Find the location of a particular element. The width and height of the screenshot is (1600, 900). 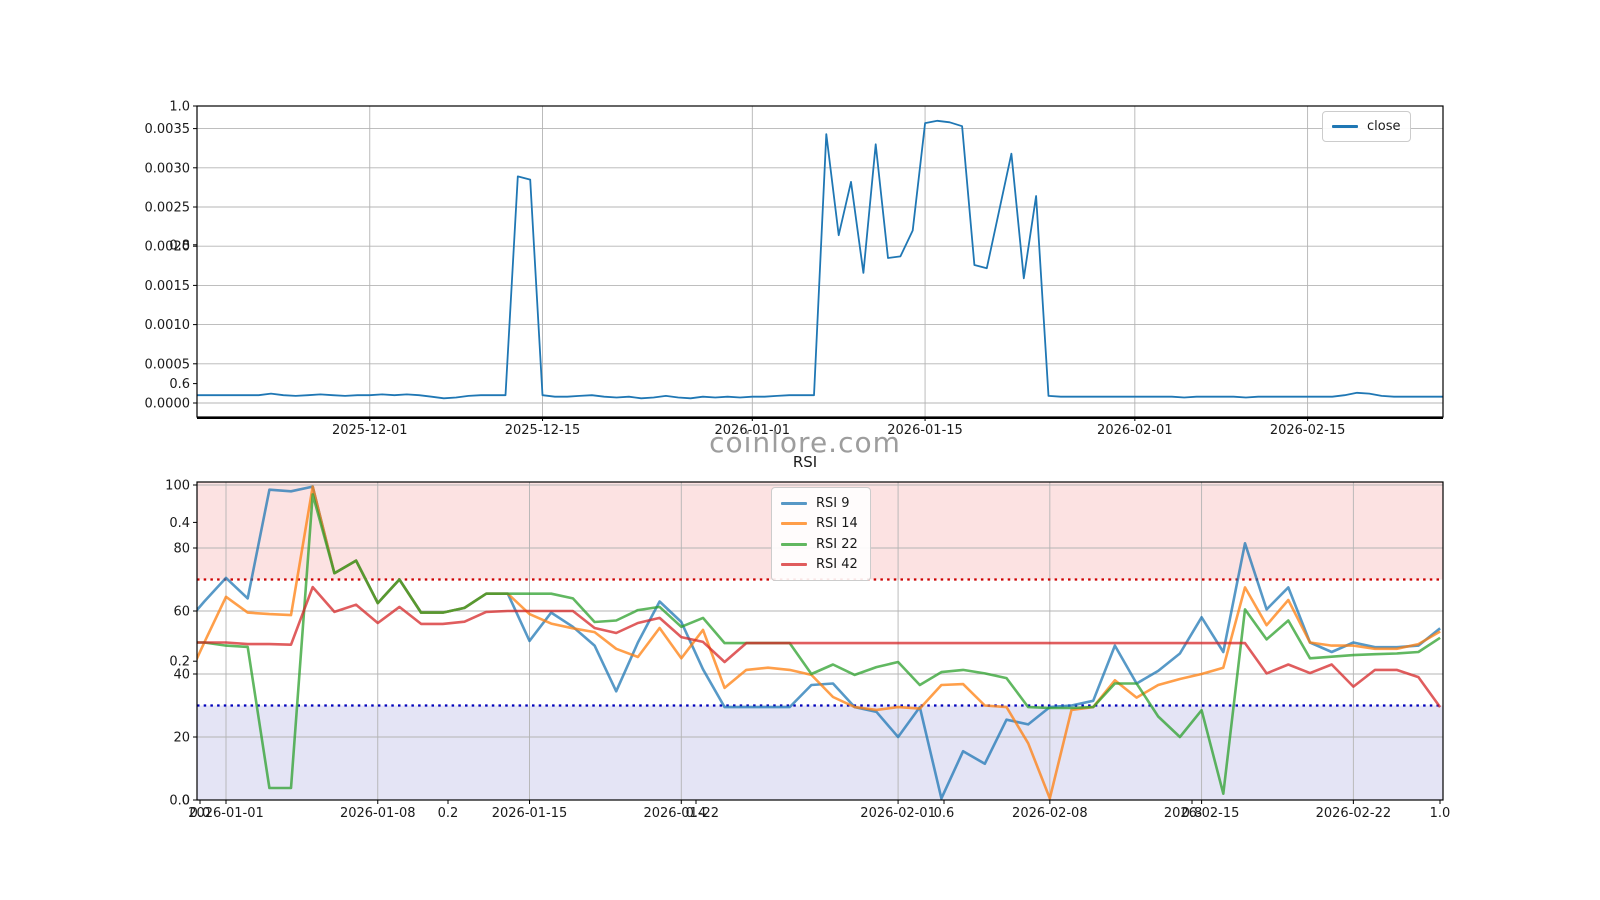

bg-ytick-label: 0.0 is located at coordinates (179, 801).